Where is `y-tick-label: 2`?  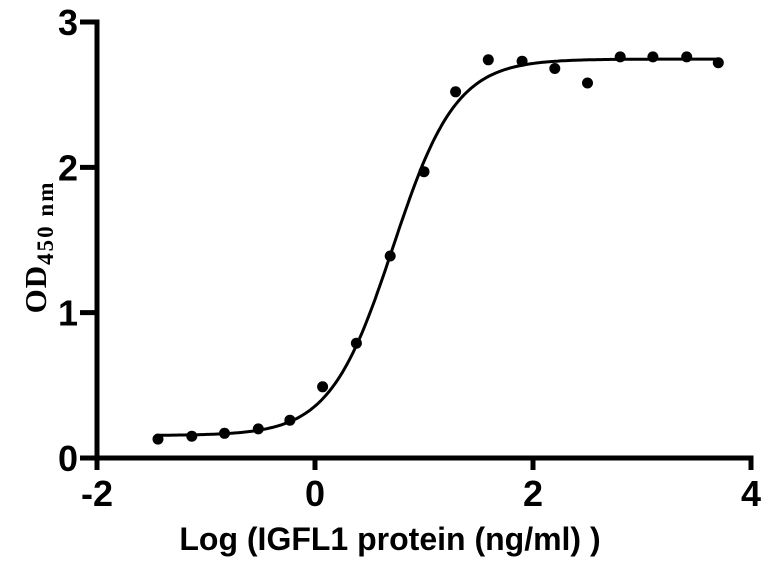
y-tick-label: 2 is located at coordinates (68, 167).